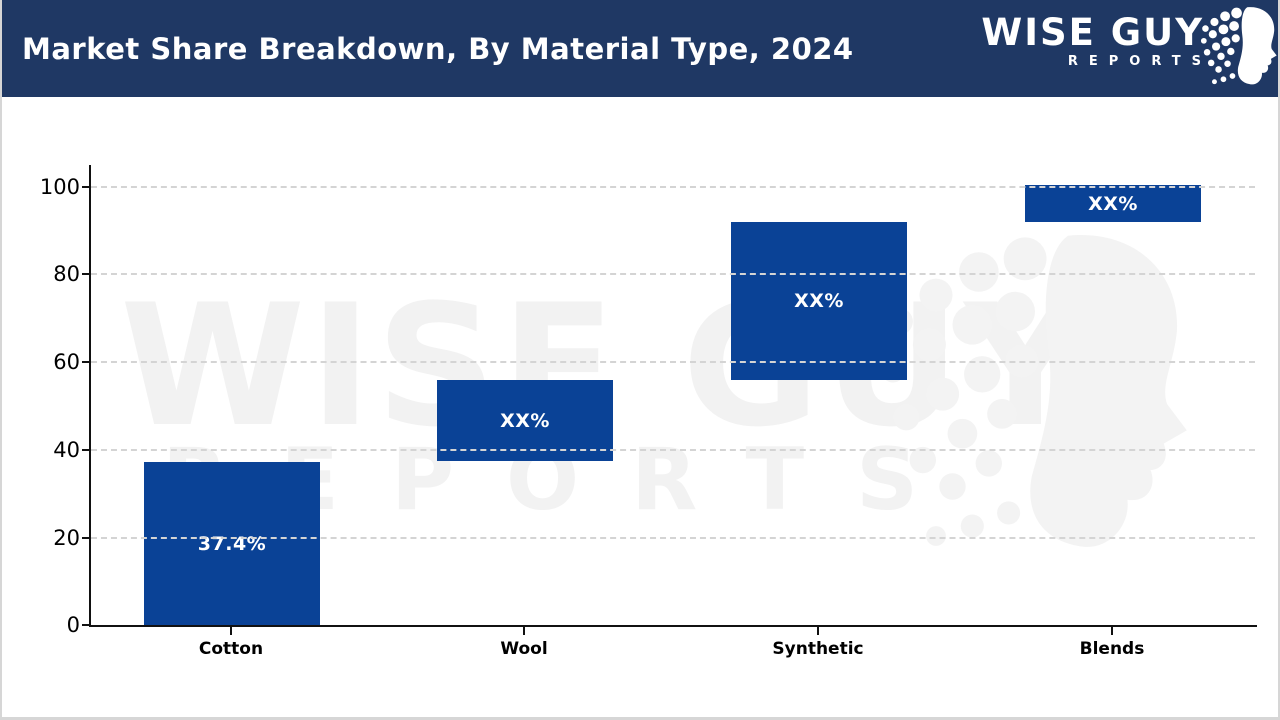  I want to click on bar-blends: XX%, so click(1113, 203).